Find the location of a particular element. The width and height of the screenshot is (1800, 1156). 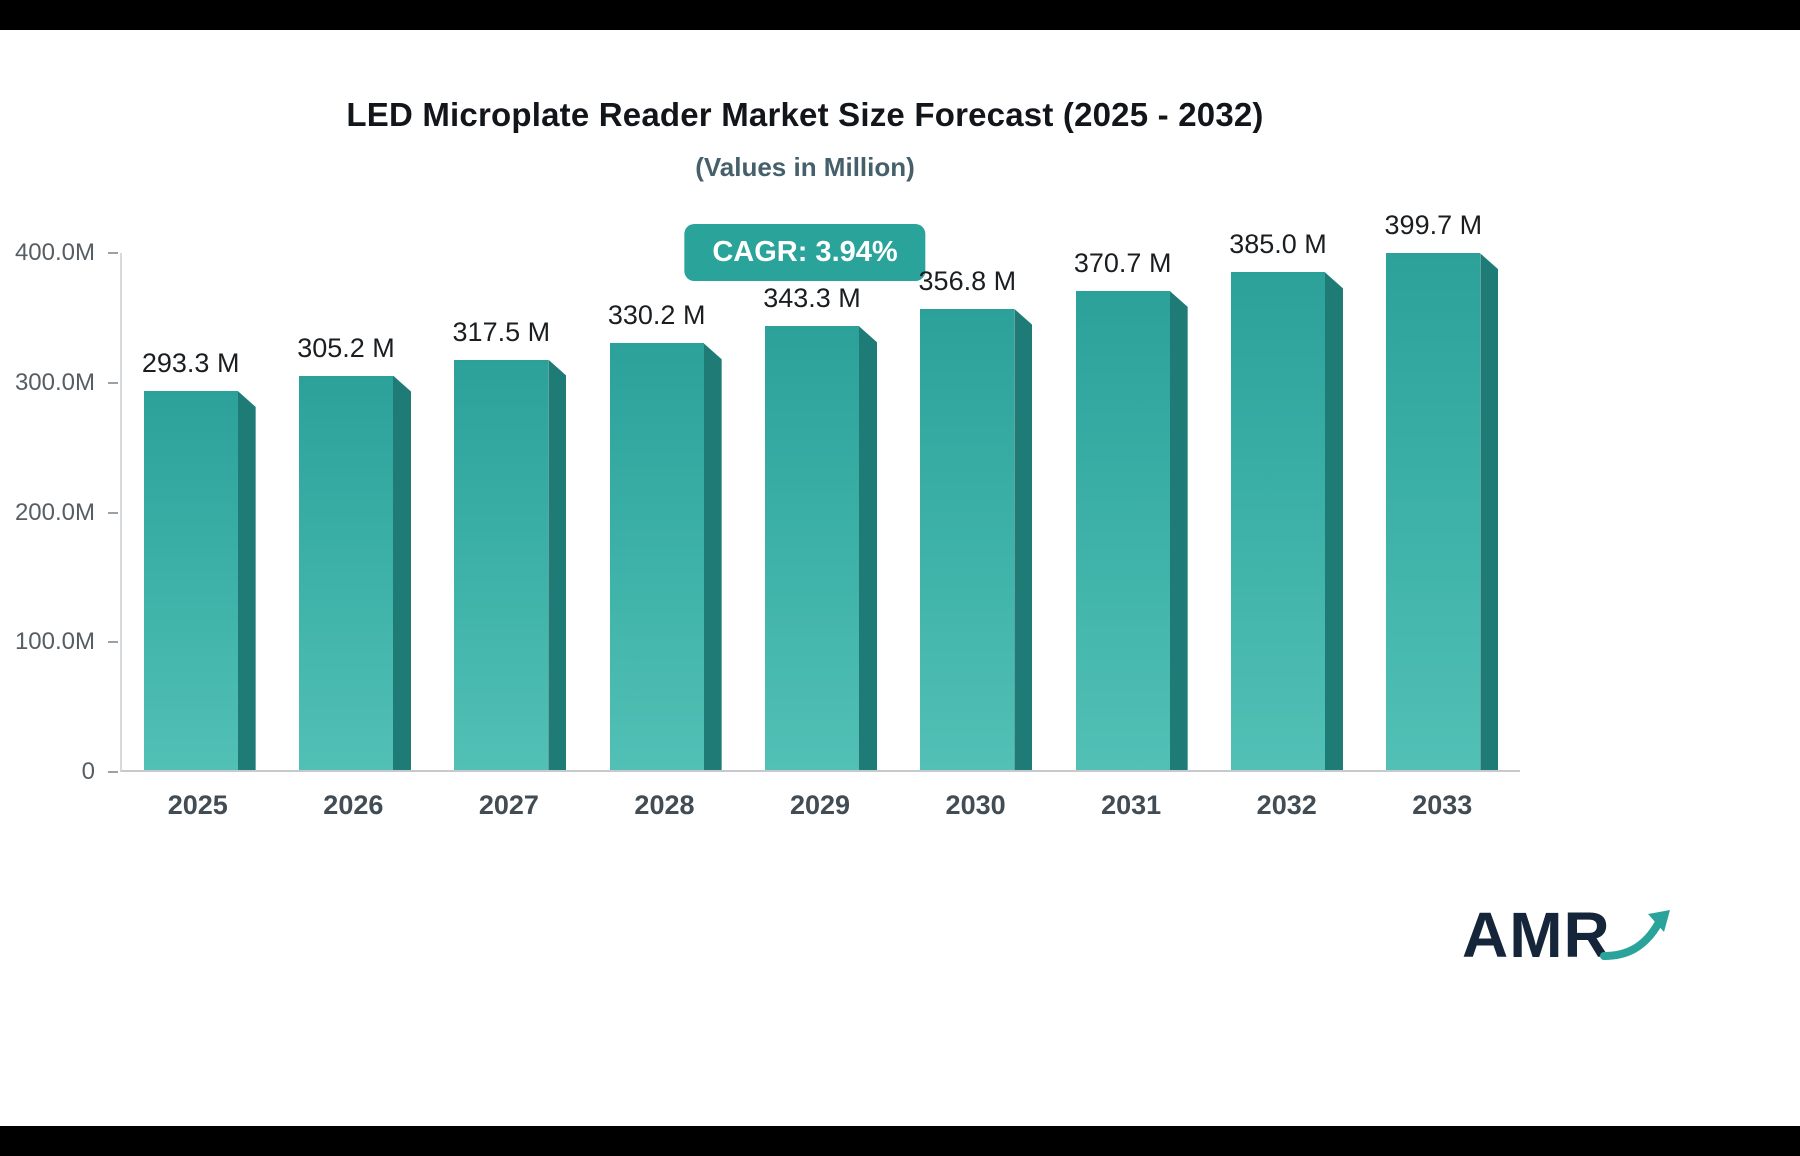

bar-group-2031: 370.7 M is located at coordinates (1131, 509).